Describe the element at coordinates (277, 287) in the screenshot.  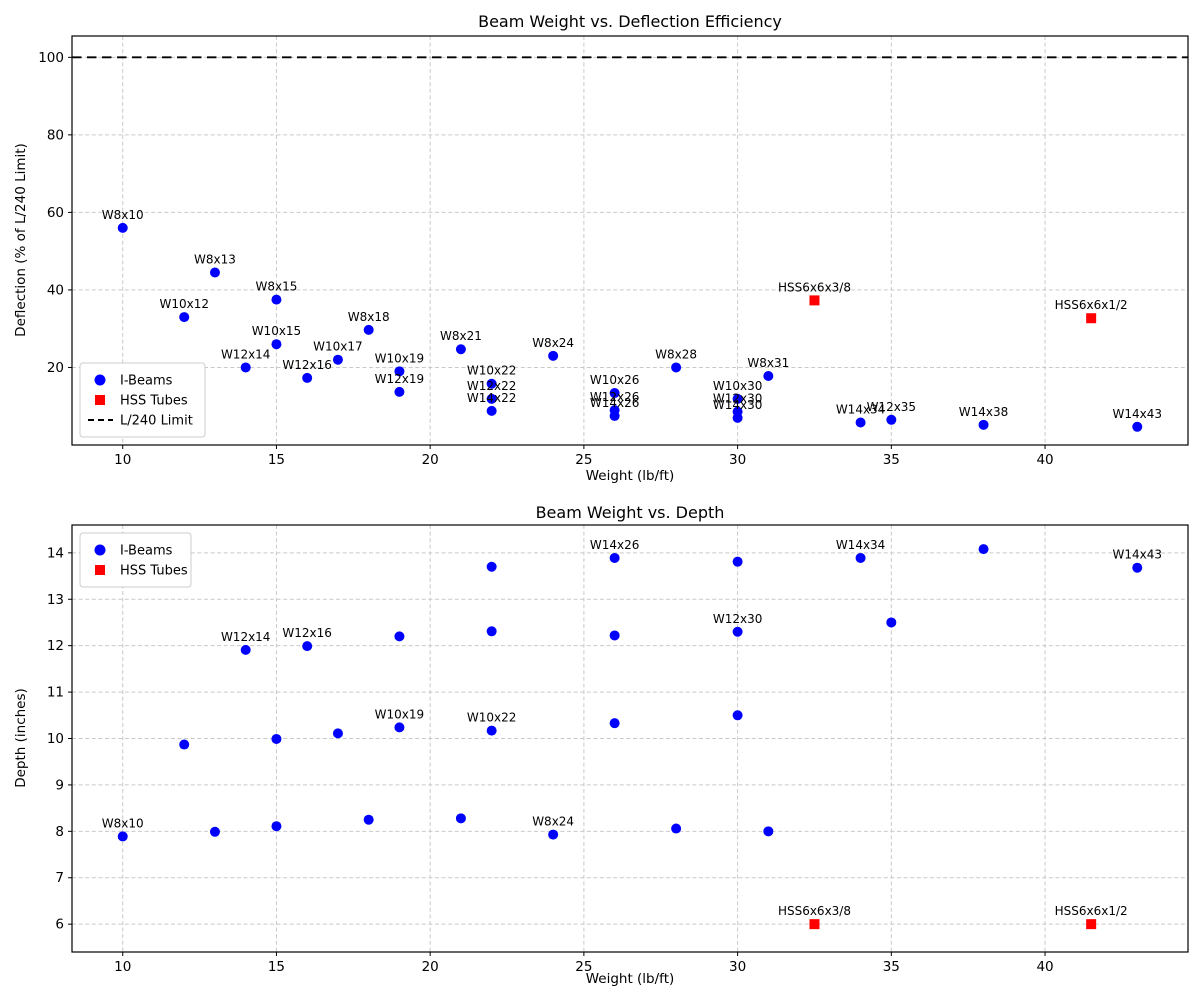
I see `point-label: W8x15` at that location.